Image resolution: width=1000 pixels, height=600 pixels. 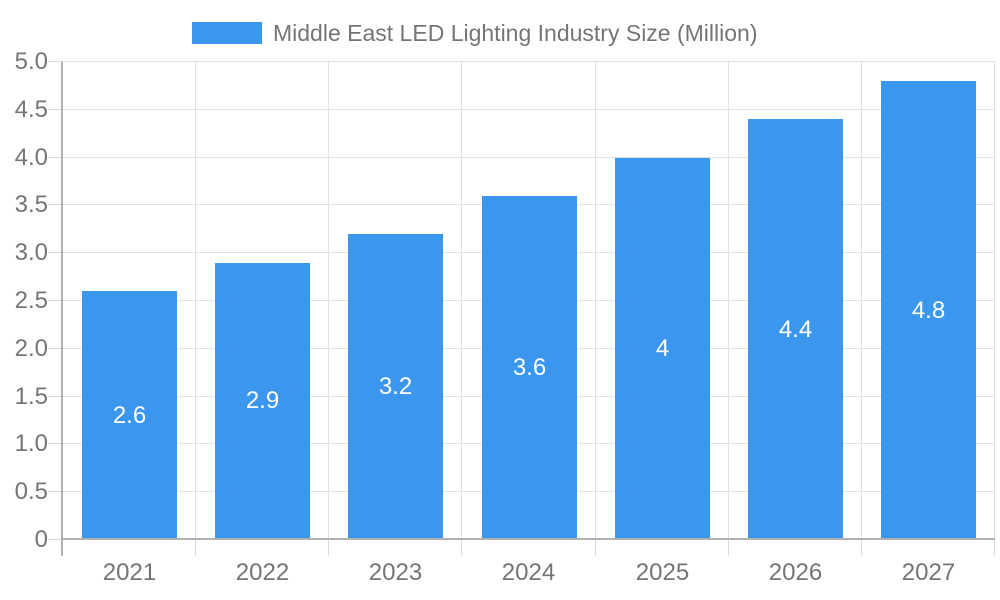 What do you see at coordinates (262, 572) in the screenshot?
I see `x-axis-label: 2022` at bounding box center [262, 572].